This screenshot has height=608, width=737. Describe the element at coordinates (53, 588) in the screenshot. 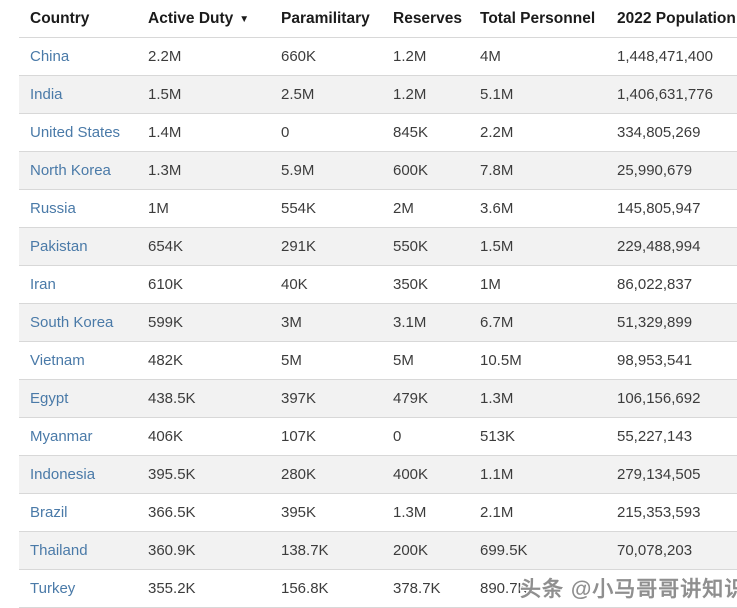

I see `country-link: Turkey` at that location.